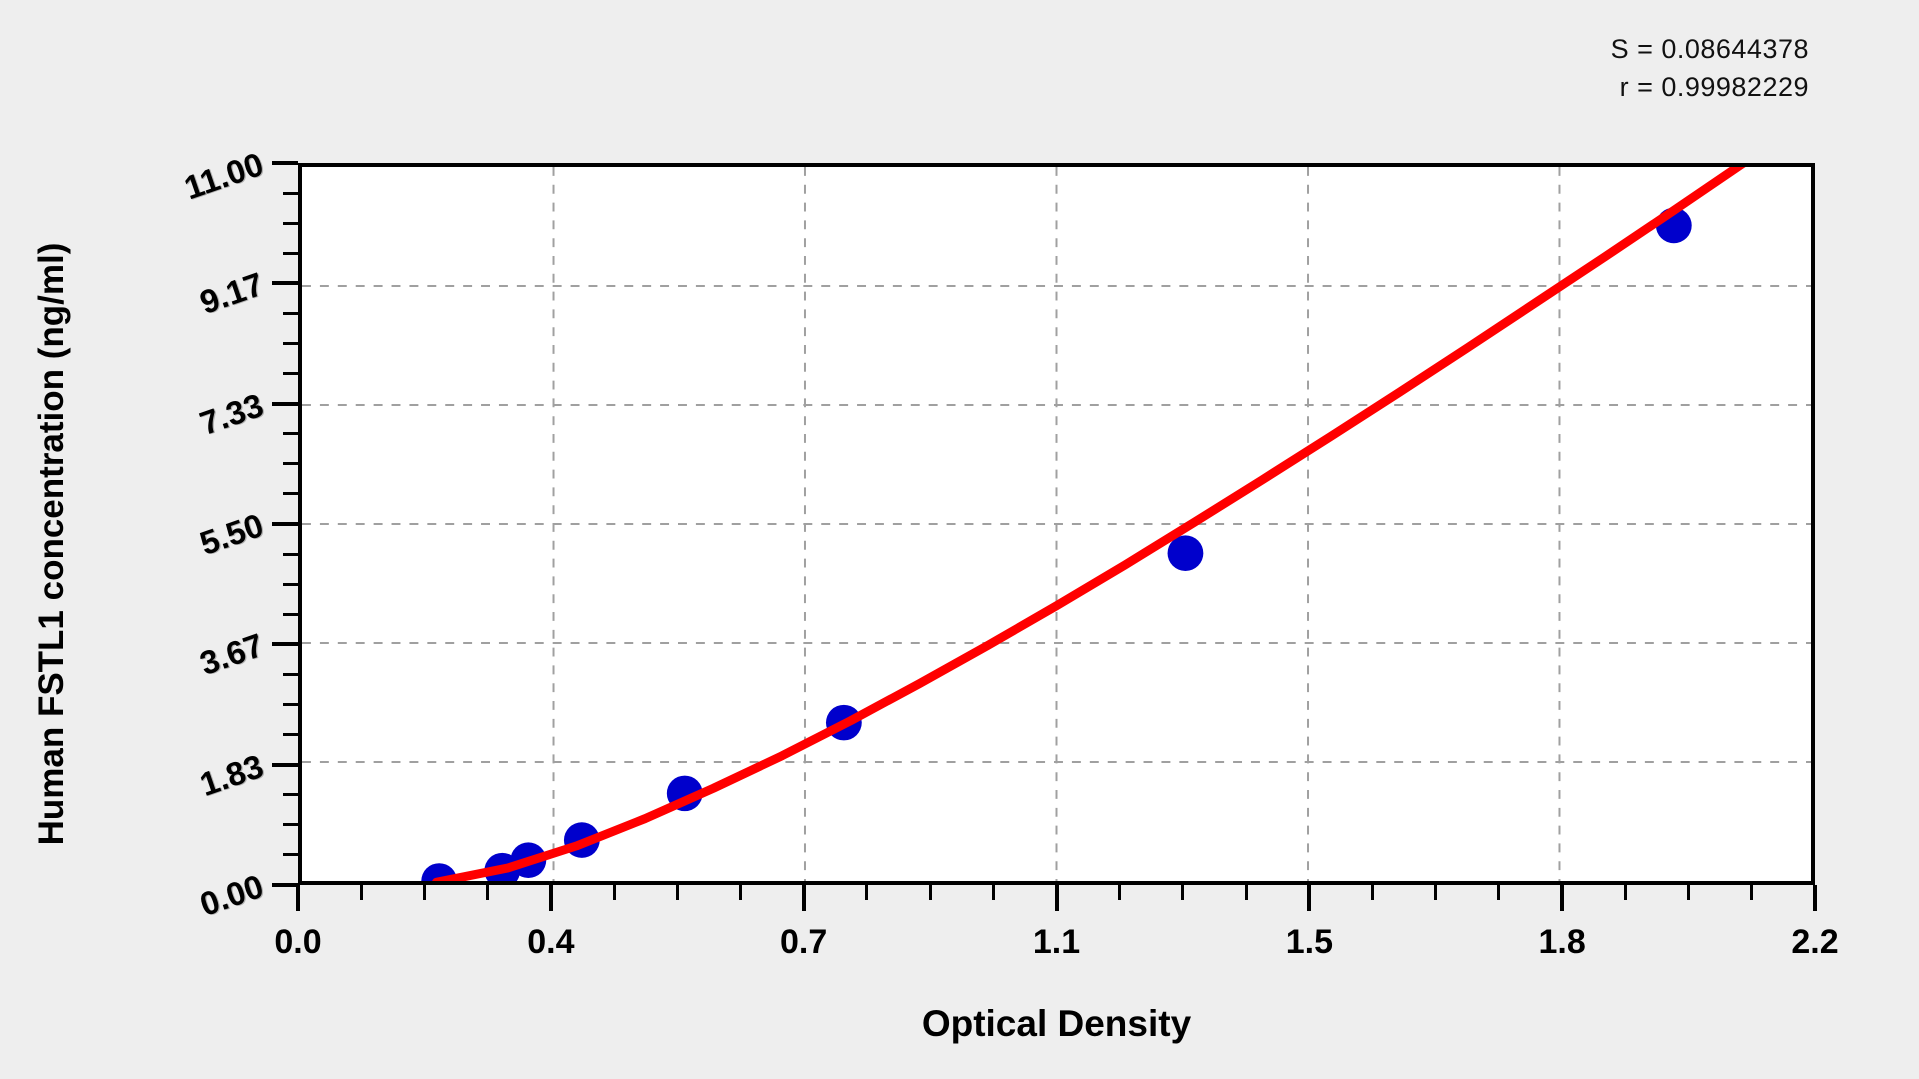 The image size is (1919, 1079). Describe the element at coordinates (223, 176) in the screenshot. I see `y-tick-label: 11.00` at that location.